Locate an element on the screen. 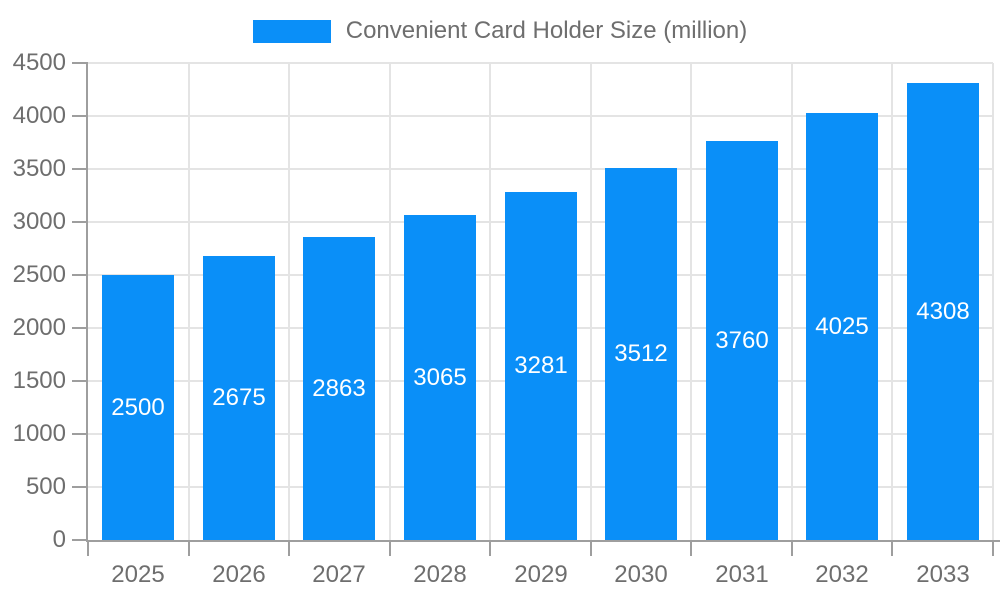 The image size is (1000, 600). x-axis-label: 2033 is located at coordinates (943, 574).